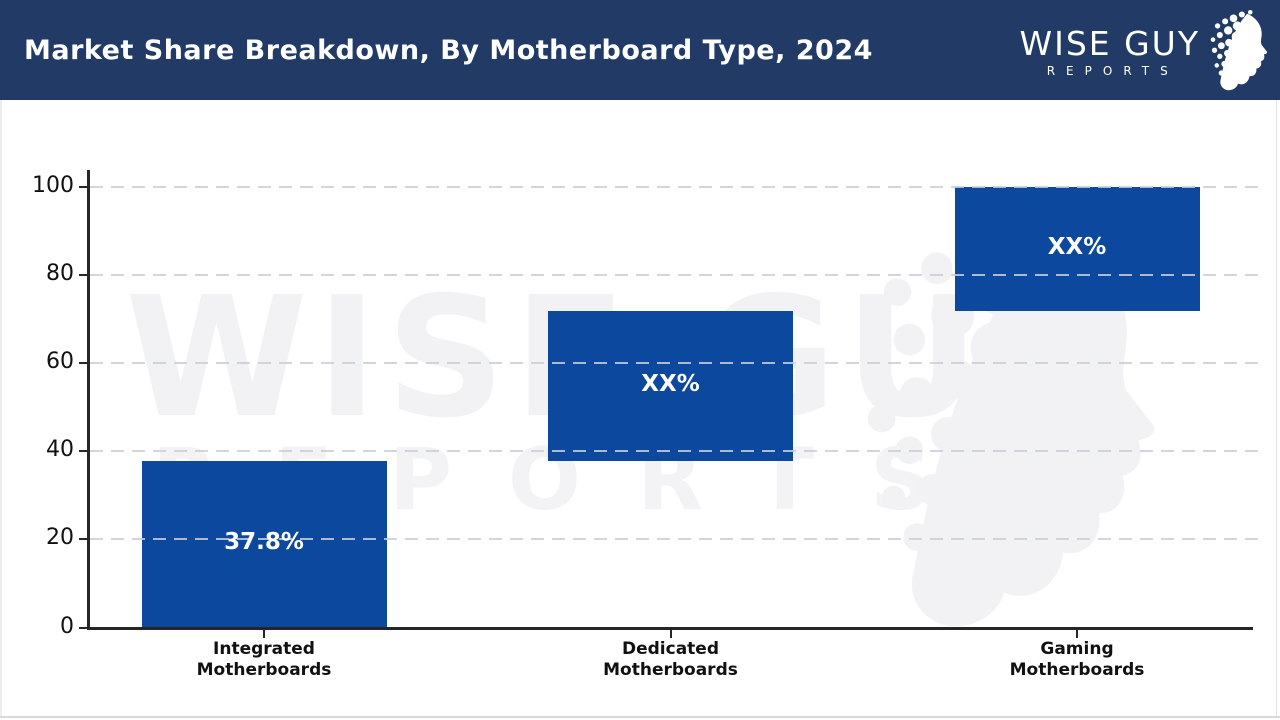  I want to click on logo-text: WISE GUY REPORTS, so click(1109, 51).